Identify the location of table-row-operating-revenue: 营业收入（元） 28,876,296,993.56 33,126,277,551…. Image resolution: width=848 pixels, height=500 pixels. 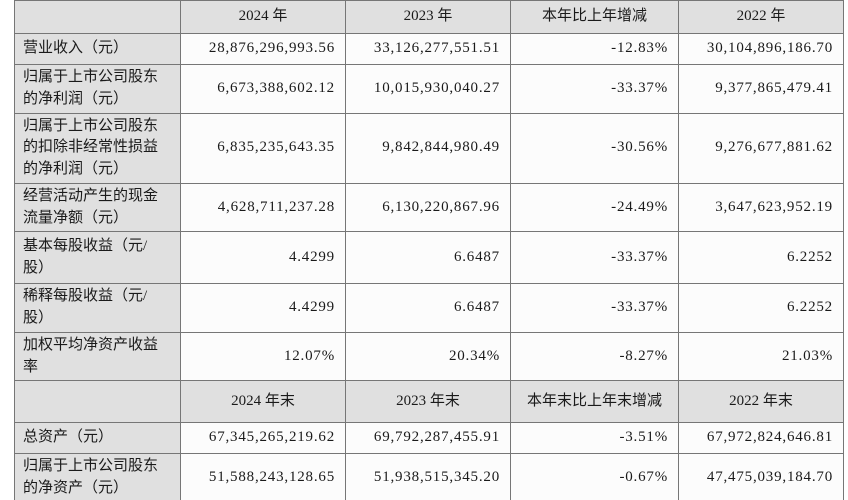
(429, 49).